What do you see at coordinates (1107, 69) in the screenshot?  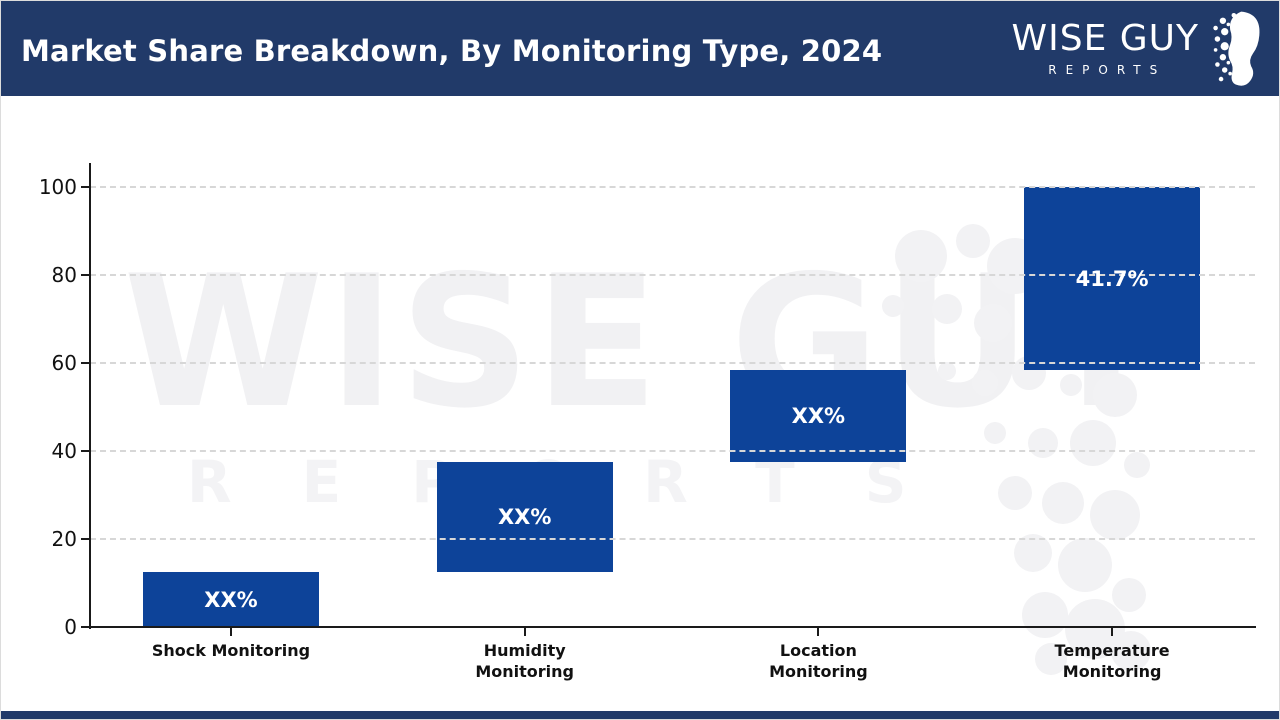 I see `logo-brand-subtitle: REPORTS` at bounding box center [1107, 69].